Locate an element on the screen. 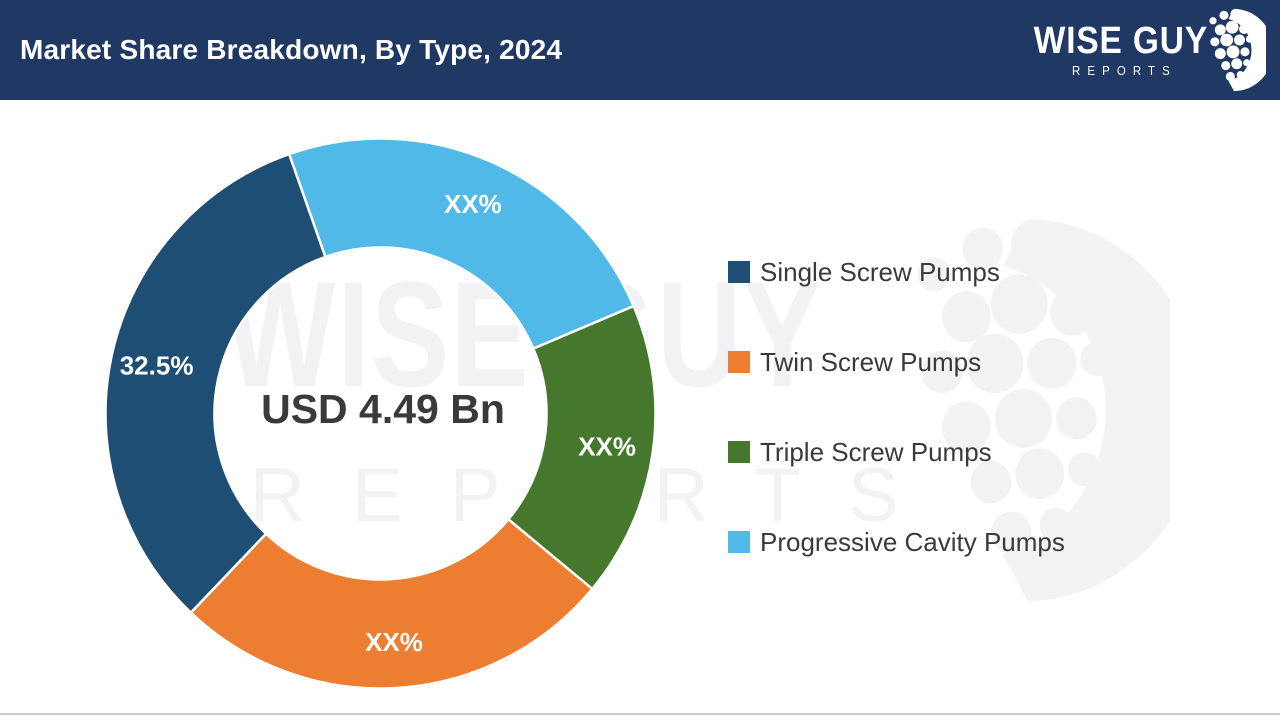  logo-wordmark: WISE GUY REPORTS is located at coordinates (1120, 49).